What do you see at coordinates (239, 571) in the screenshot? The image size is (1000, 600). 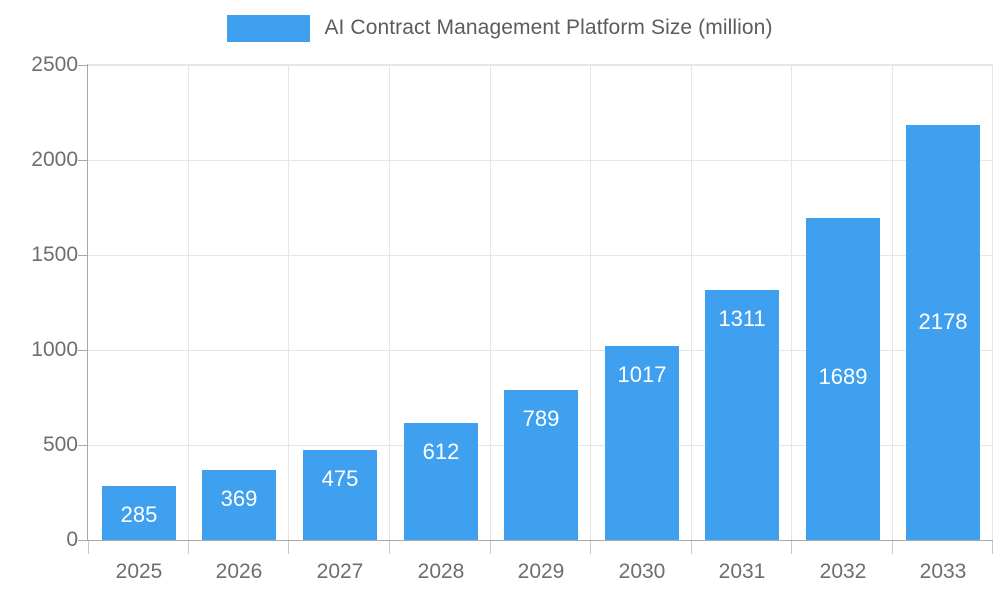 I see `x-tick-label-2026: 2026` at bounding box center [239, 571].